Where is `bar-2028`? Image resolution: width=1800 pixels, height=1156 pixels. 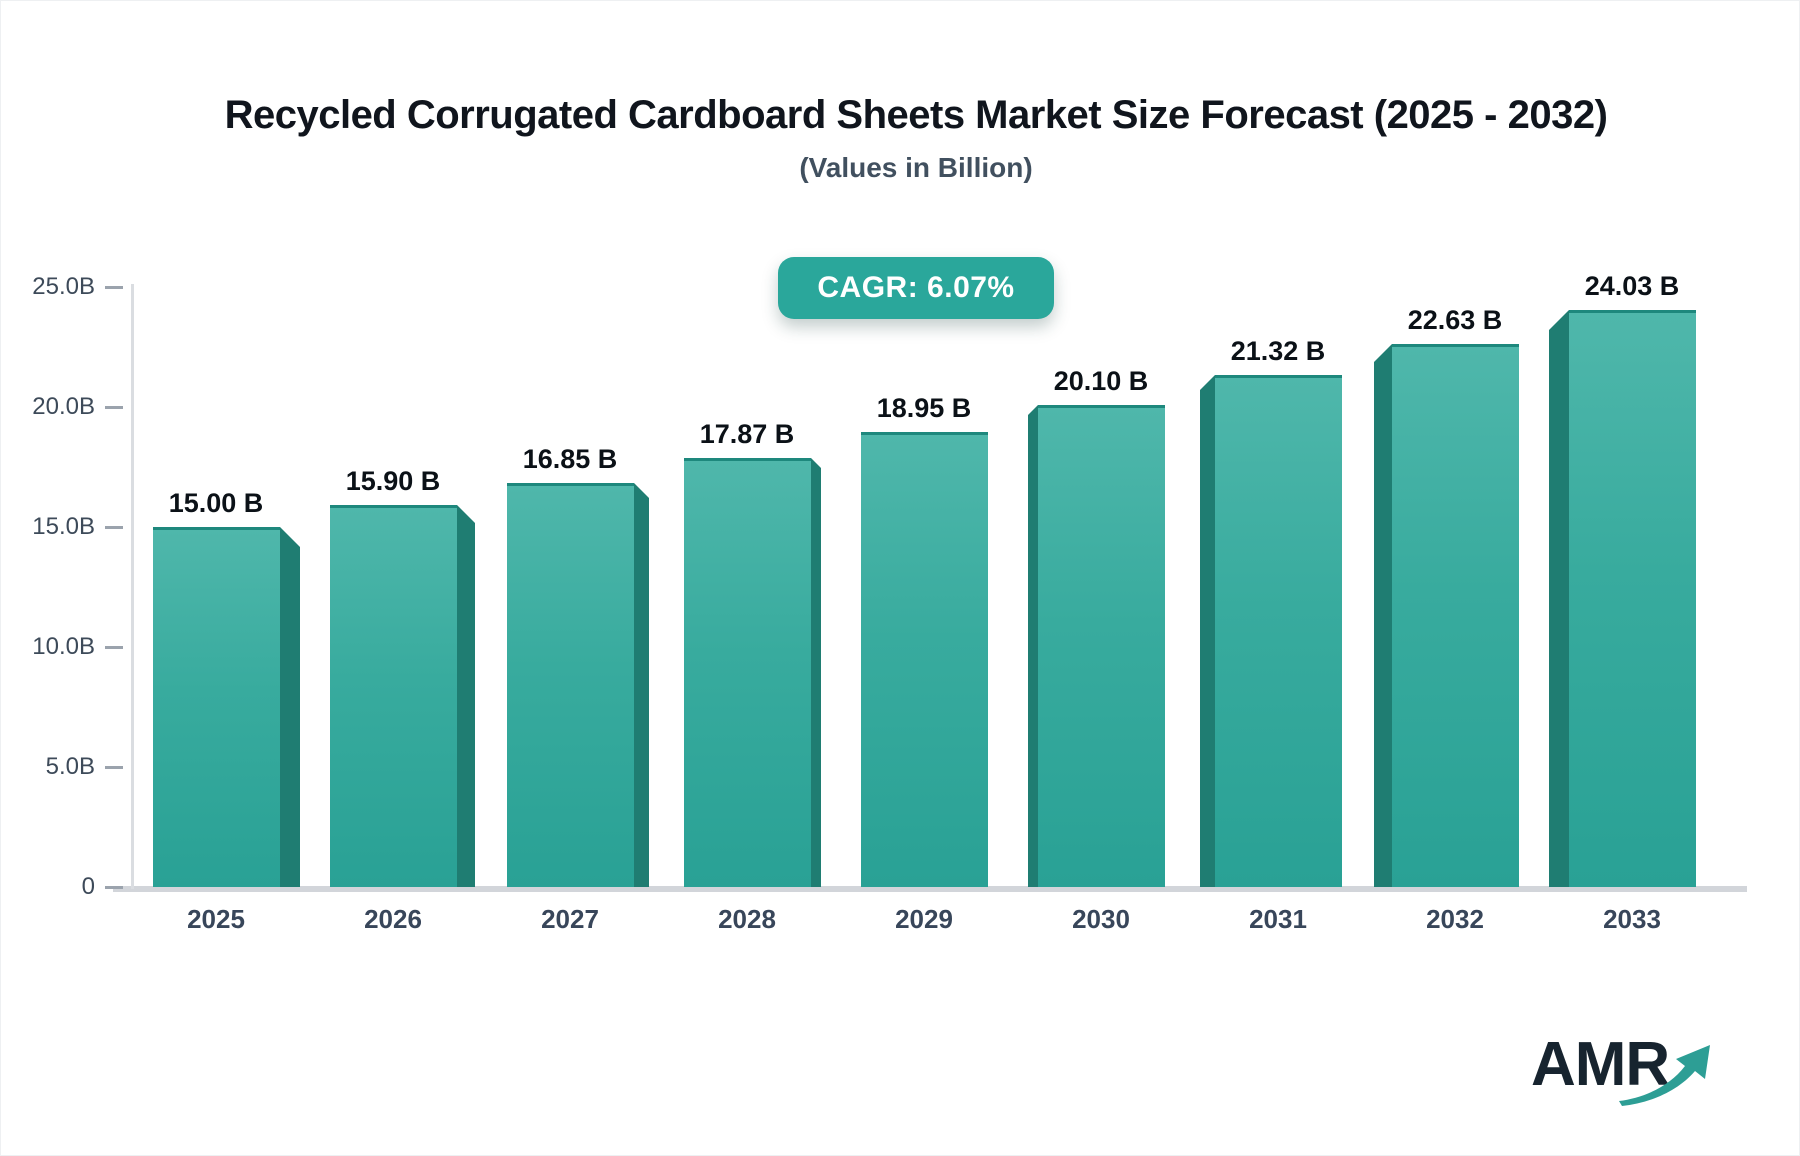 bar-2028 is located at coordinates (747, 672).